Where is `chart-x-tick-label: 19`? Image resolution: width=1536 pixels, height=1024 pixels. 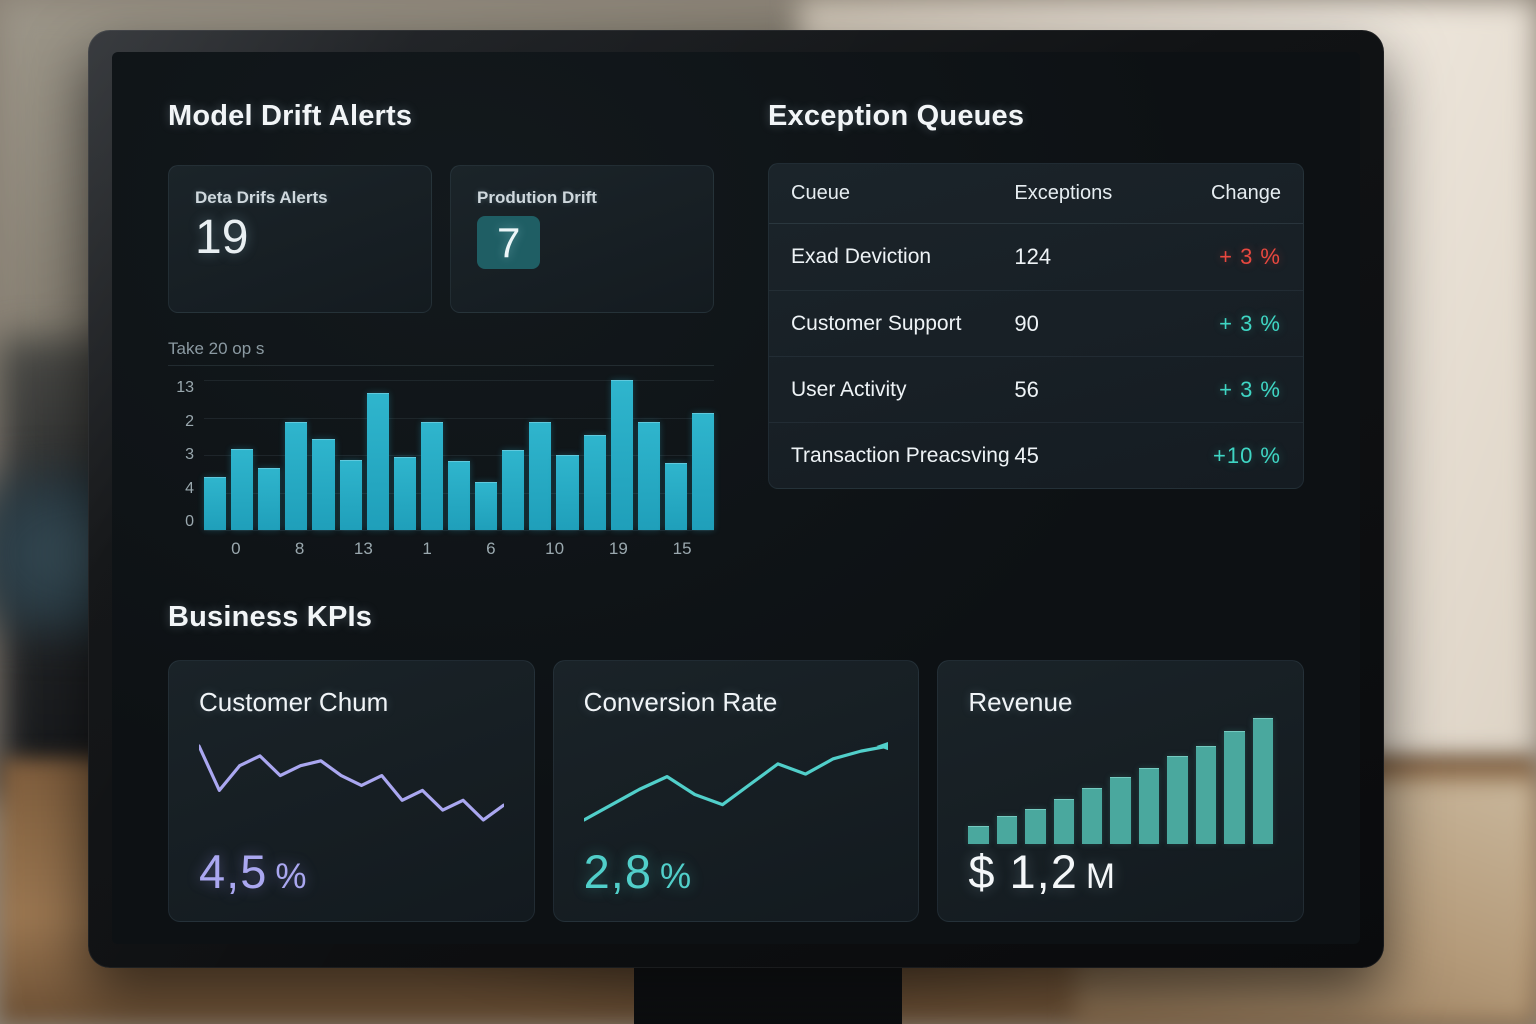 chart-x-tick-label: 19 is located at coordinates (618, 548).